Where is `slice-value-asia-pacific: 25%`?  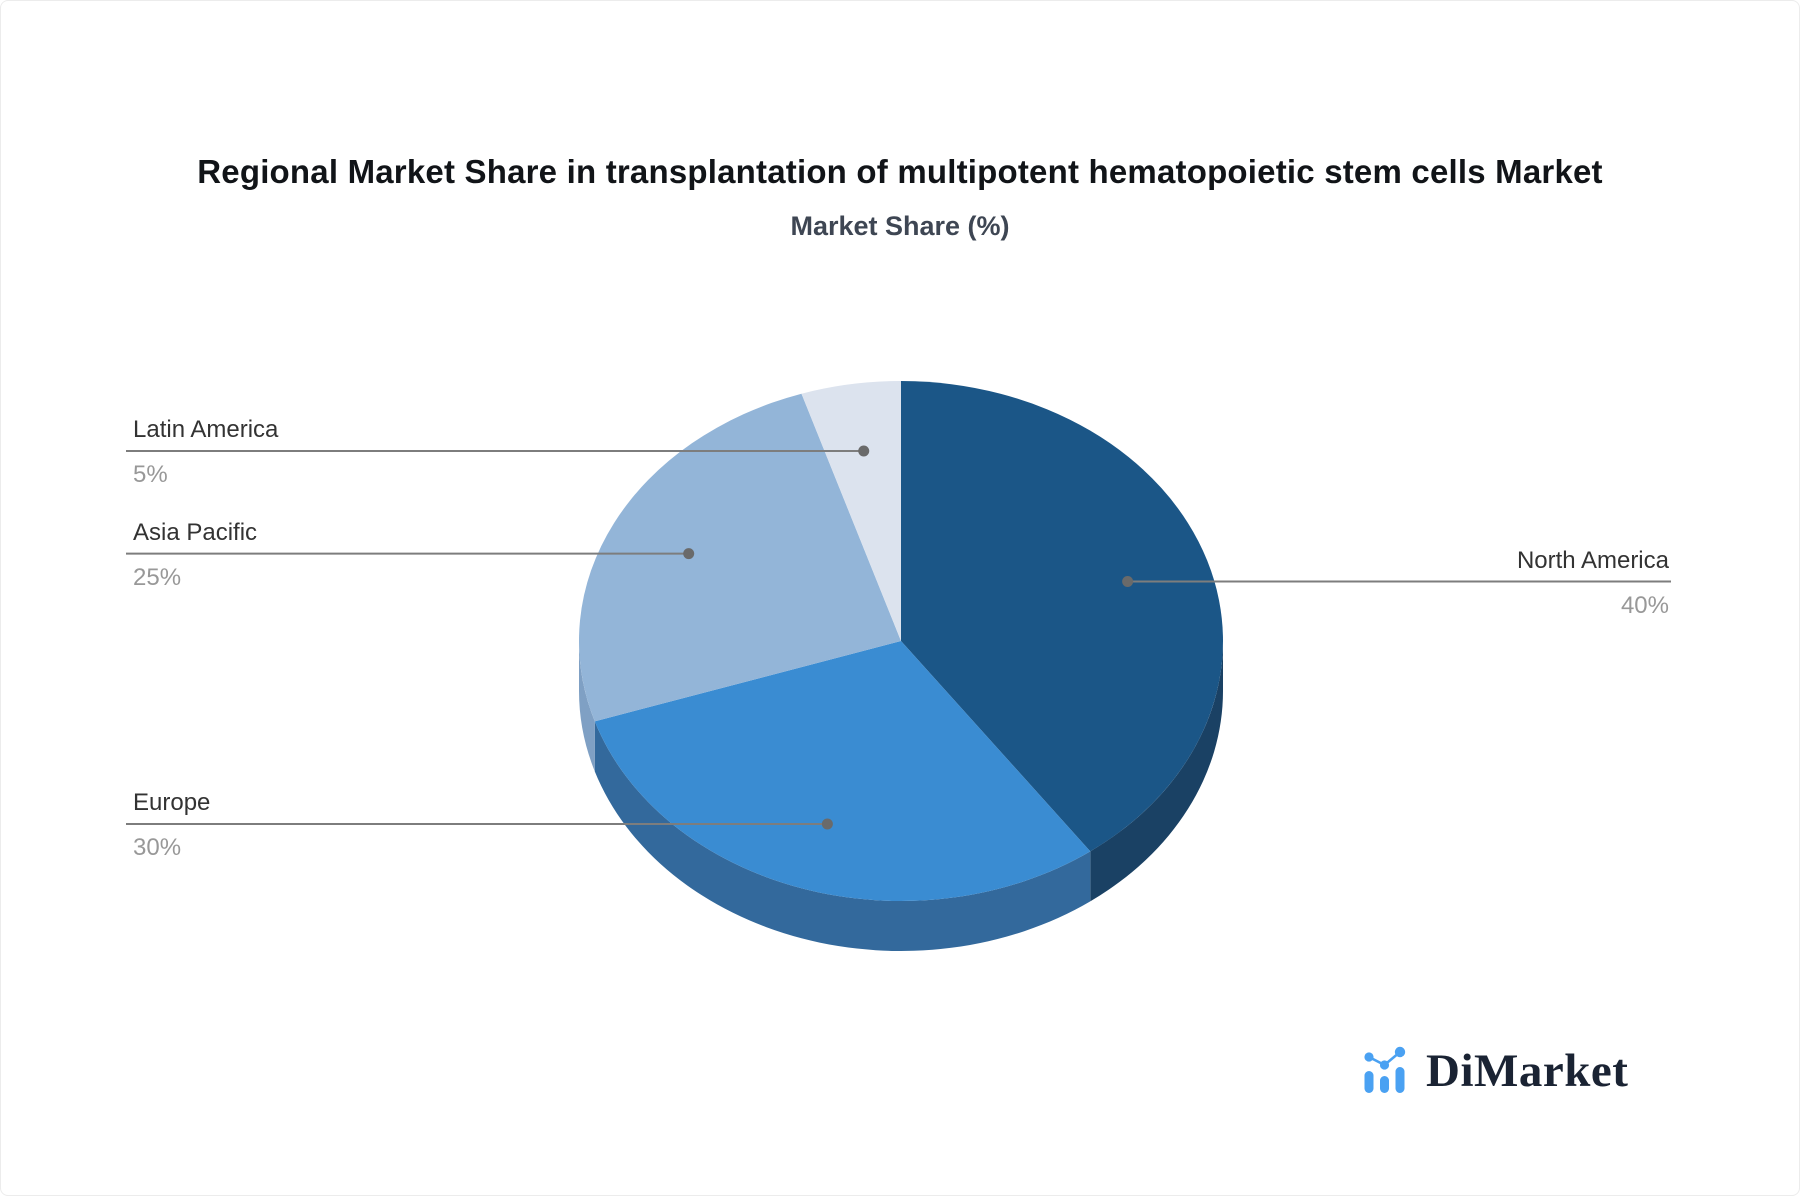 slice-value-asia-pacific: 25% is located at coordinates (157, 577).